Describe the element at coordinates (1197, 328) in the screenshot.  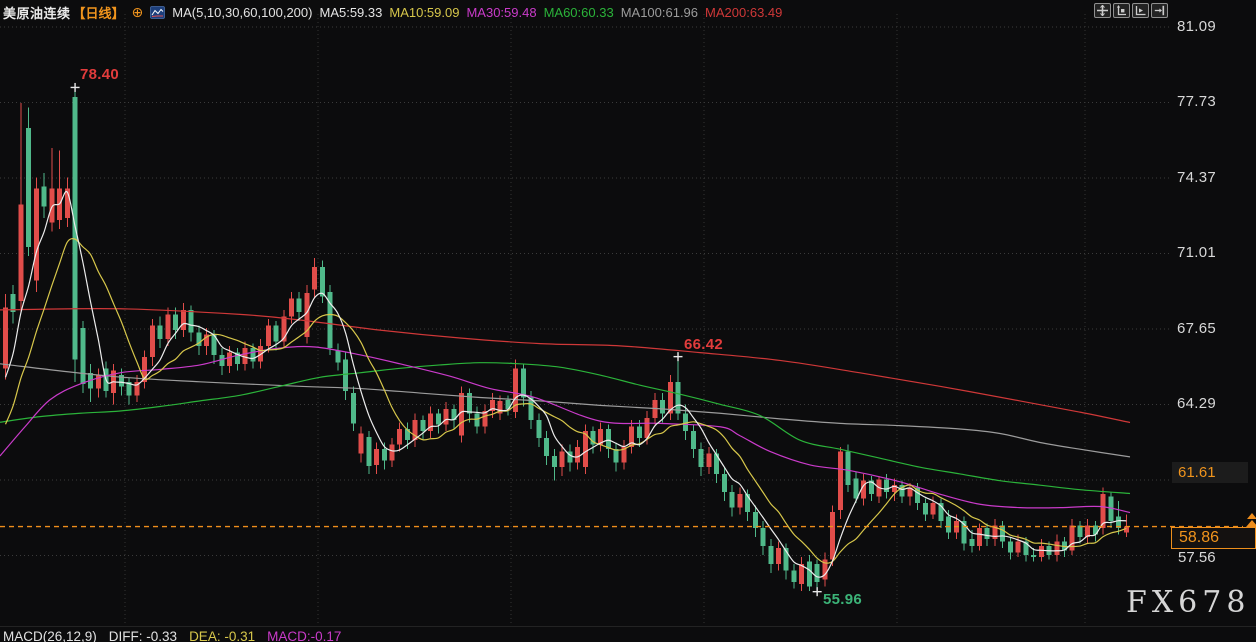
I see `y-axis-label: 67.65` at that location.